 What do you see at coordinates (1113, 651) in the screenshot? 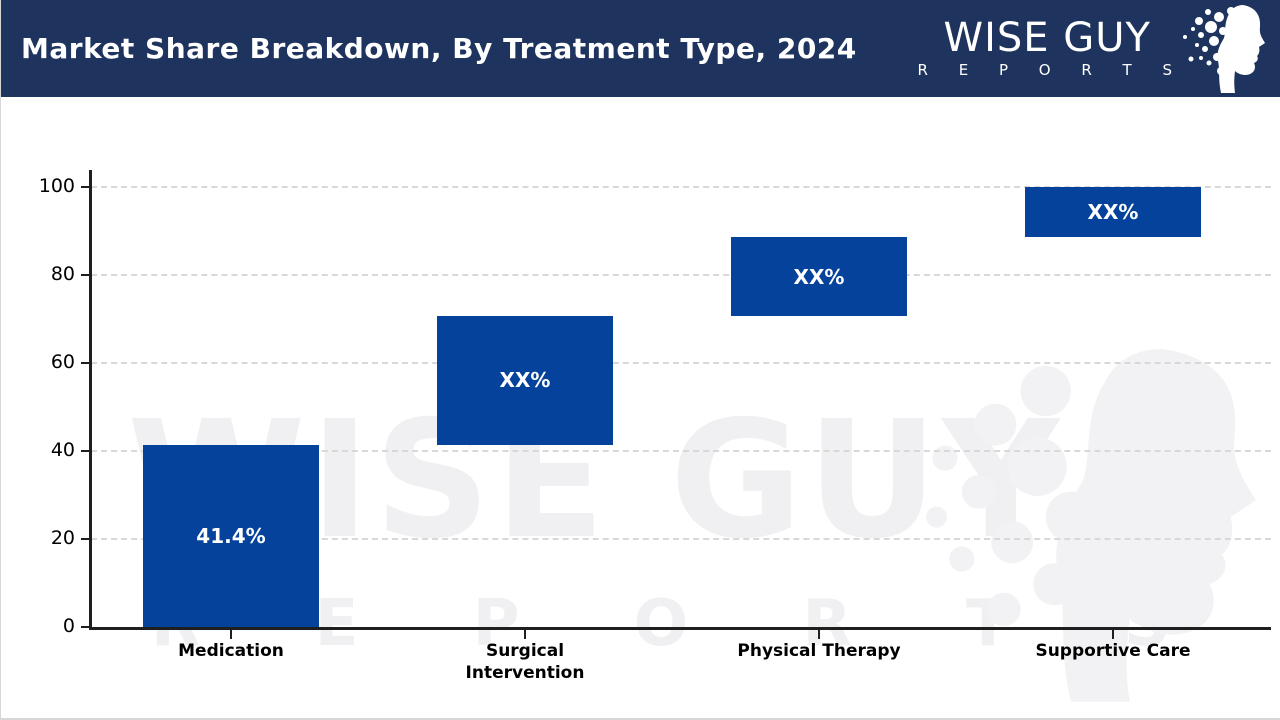
I see `x-axis-category-label: Supportive Care` at bounding box center [1113, 651].